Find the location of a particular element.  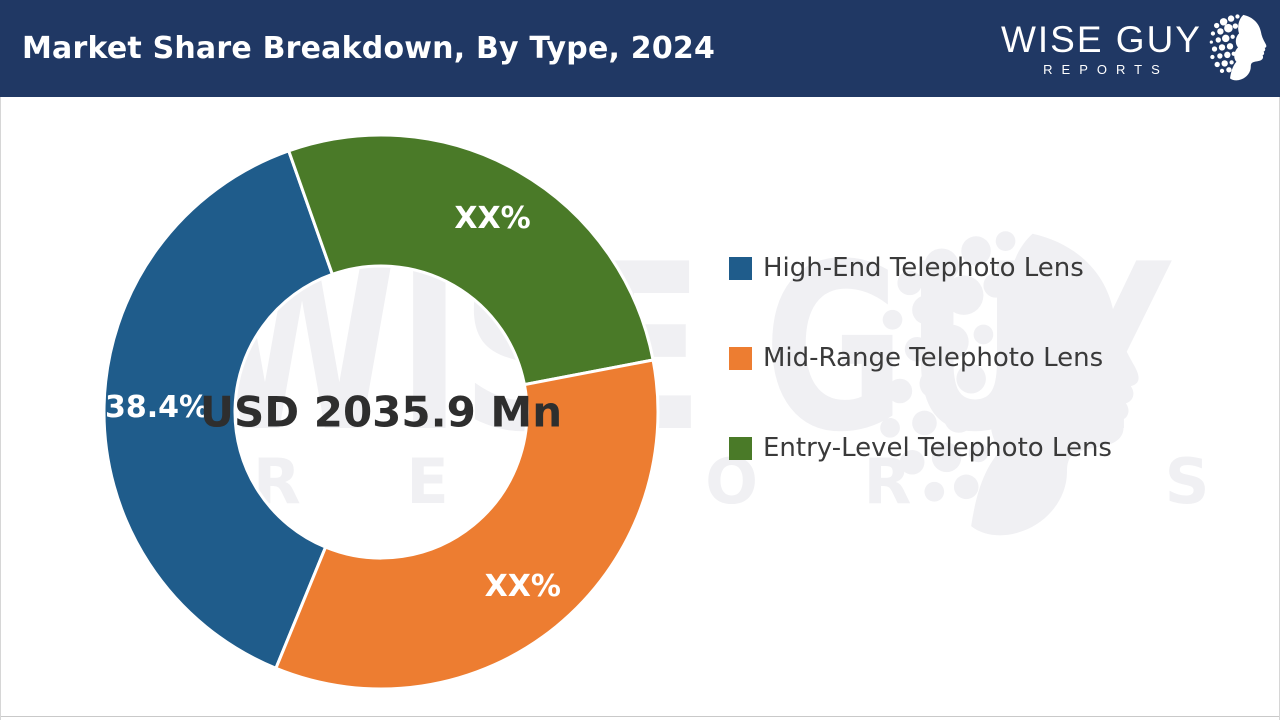

donut-center-value: USD 2035.9 Mn is located at coordinates (381, 412).